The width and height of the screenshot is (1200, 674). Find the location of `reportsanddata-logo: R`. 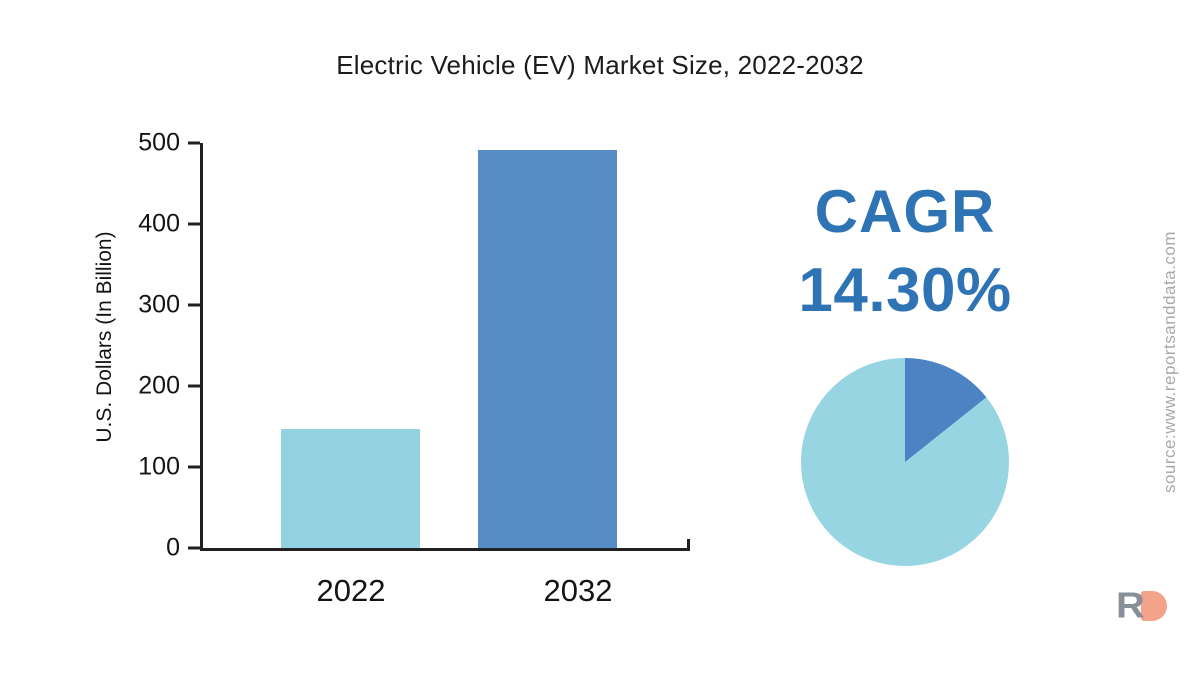

reportsanddata-logo: R is located at coordinates (1141, 606).